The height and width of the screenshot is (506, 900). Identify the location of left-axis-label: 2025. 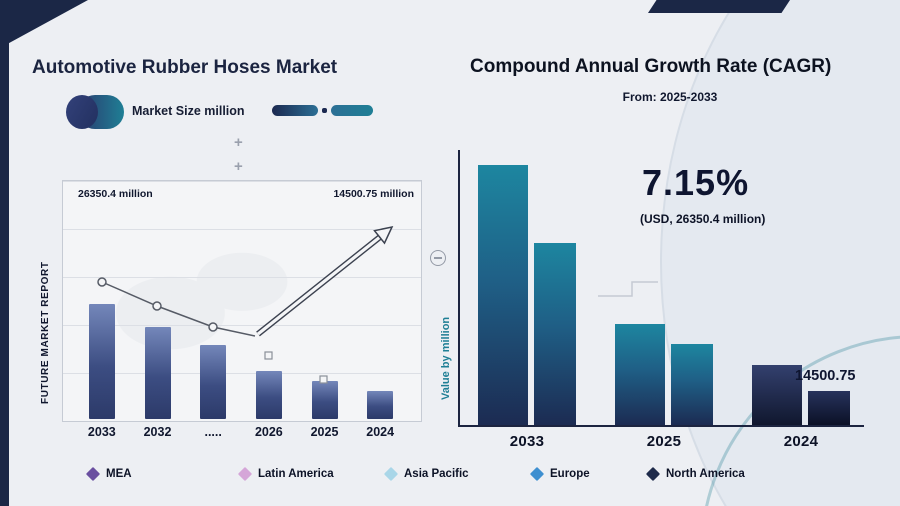
(324, 432).